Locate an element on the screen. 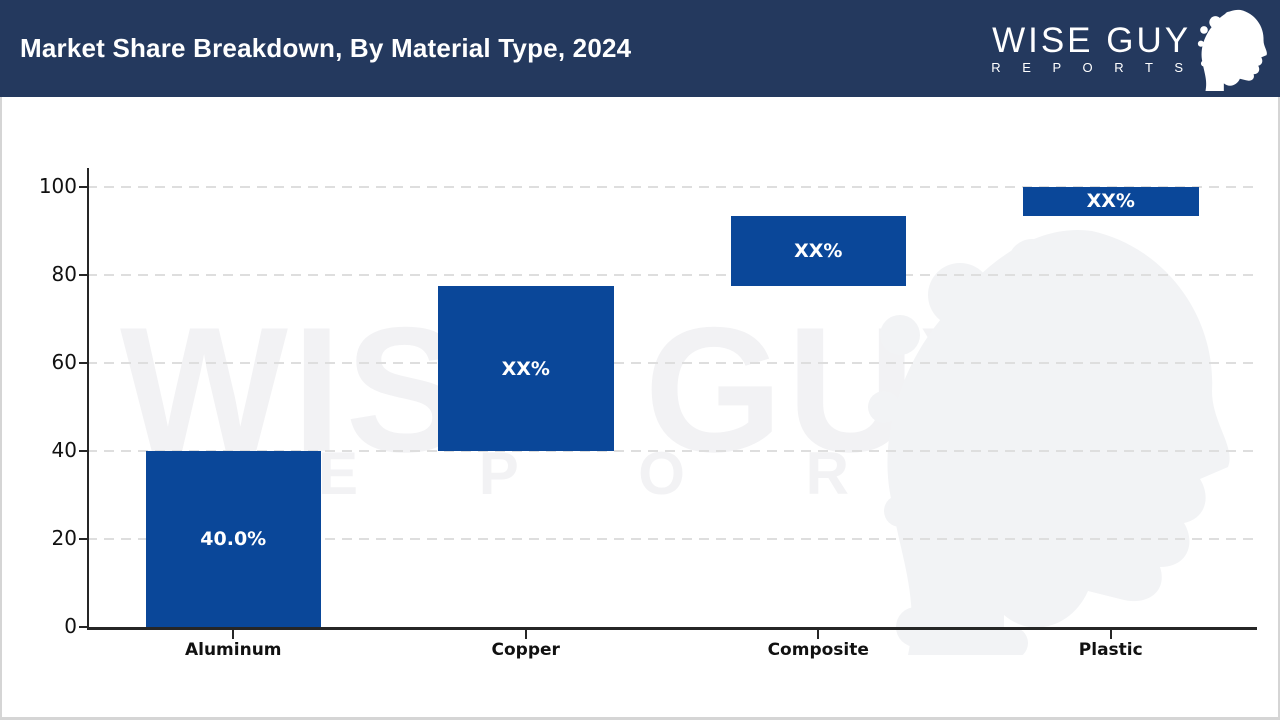 This screenshot has width=1280, height=720. x-category-label-composite: Composite is located at coordinates (818, 650).